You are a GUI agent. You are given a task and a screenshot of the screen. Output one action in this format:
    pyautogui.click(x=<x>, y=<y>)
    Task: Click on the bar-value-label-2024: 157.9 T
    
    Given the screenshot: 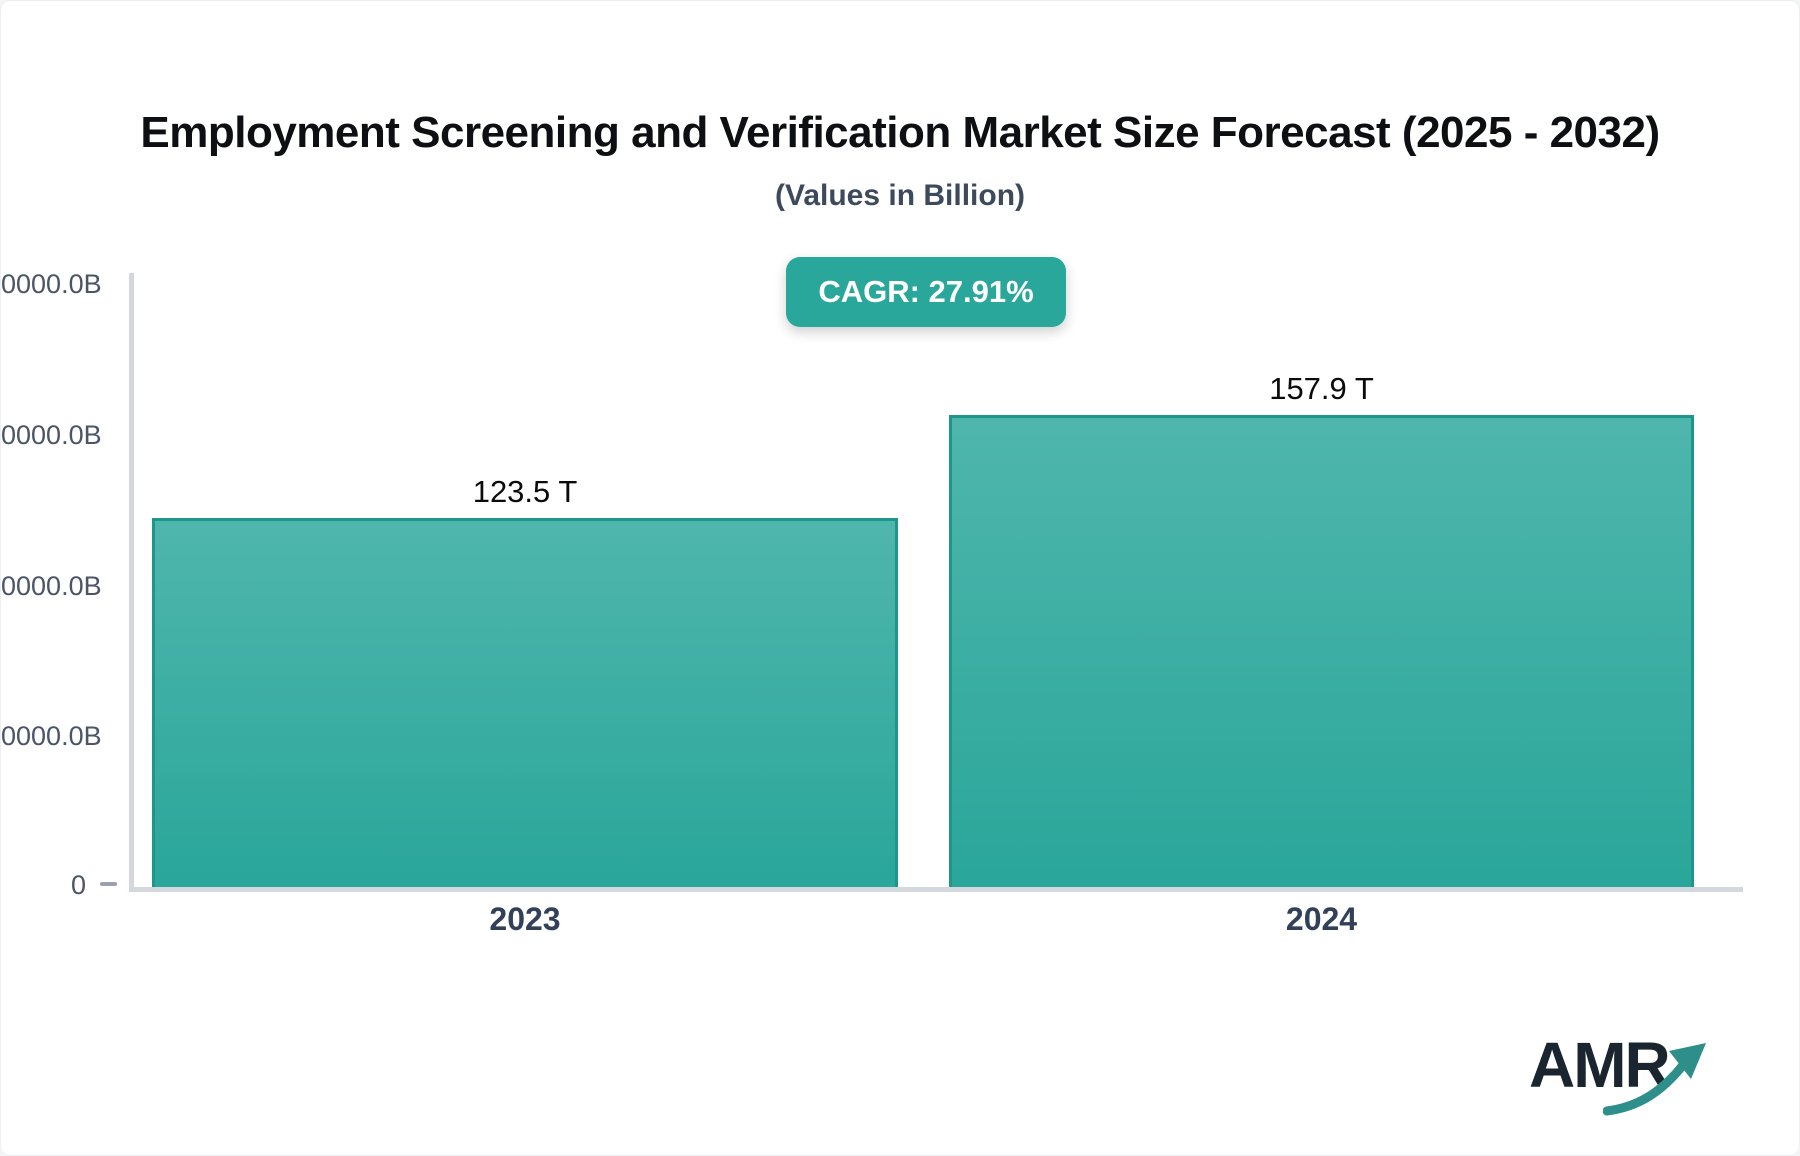 What is the action you would take?
    pyautogui.click(x=1321, y=388)
    